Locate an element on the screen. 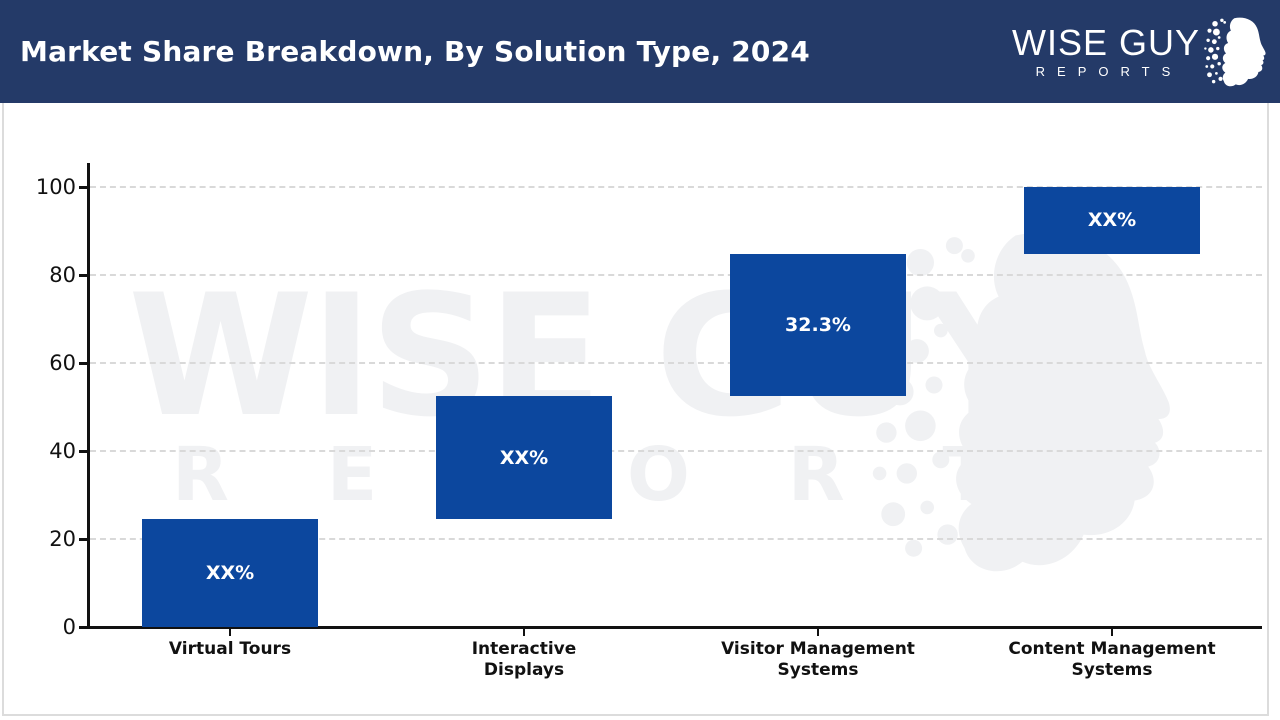  x-category-label: Content Management Systems is located at coordinates (1112, 659).